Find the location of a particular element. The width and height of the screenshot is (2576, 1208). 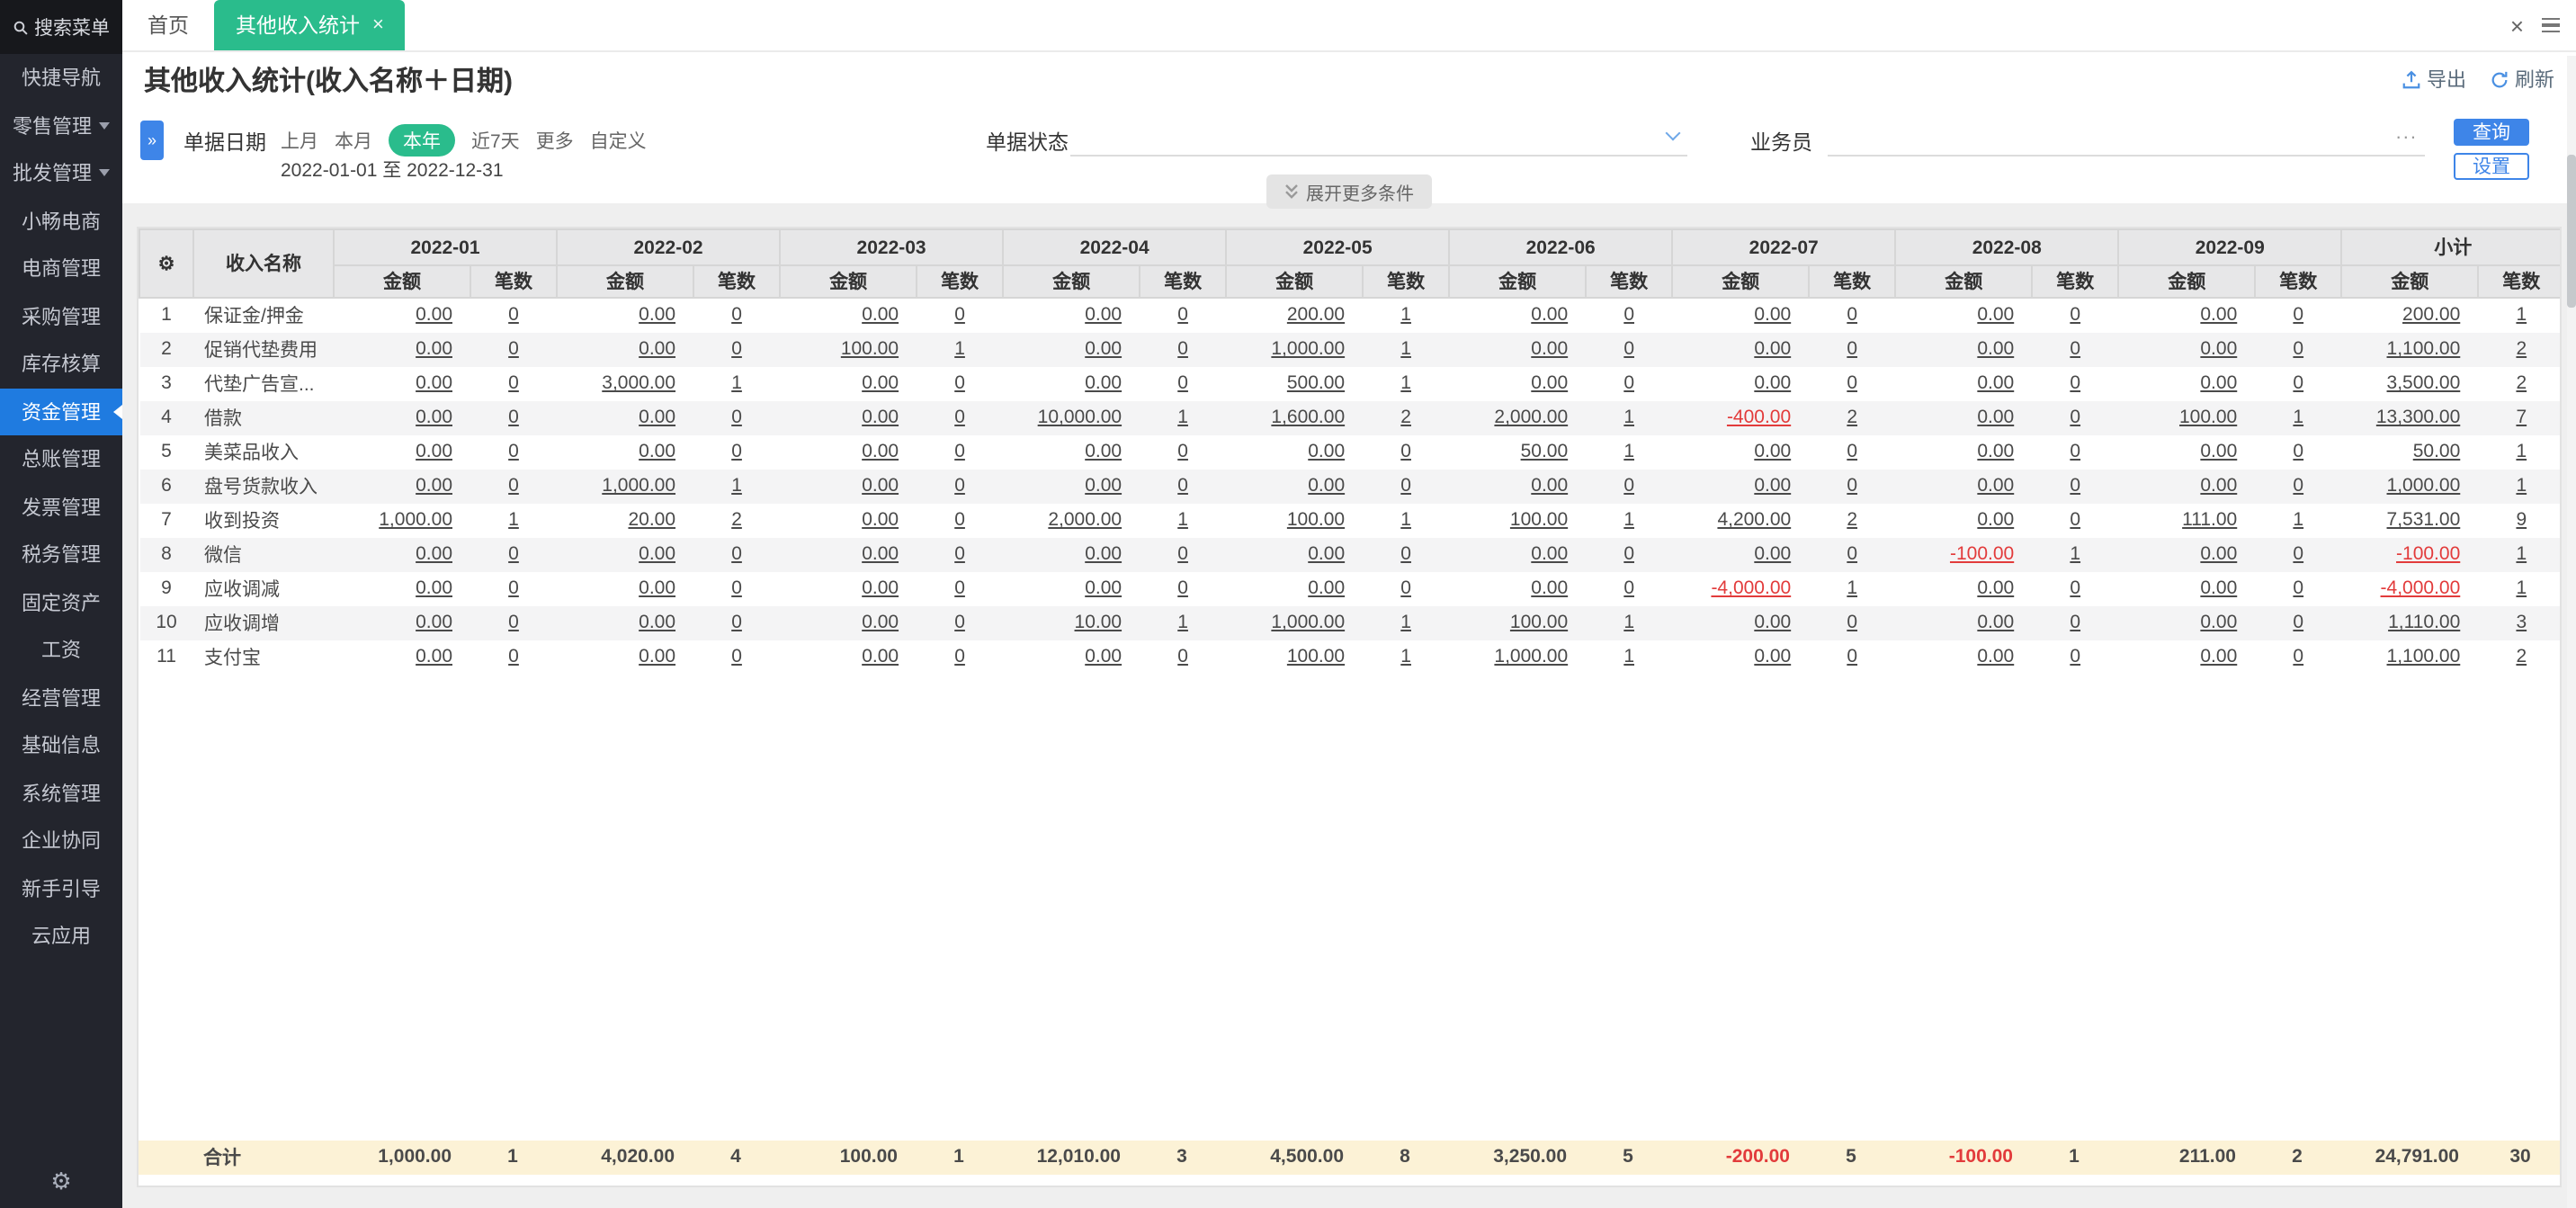

sidebar-item: 资金管理 is located at coordinates (61, 411).